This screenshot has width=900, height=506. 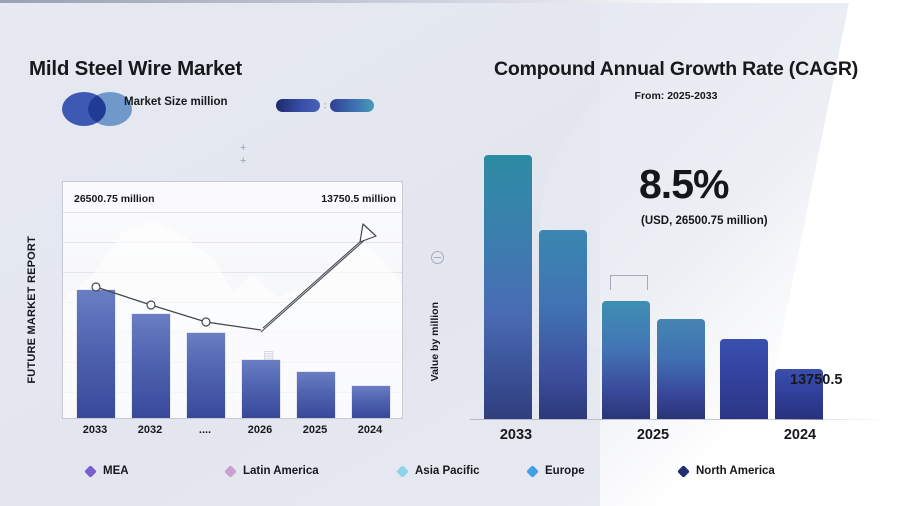 What do you see at coordinates (96, 354) in the screenshot?
I see `bar-2033` at bounding box center [96, 354].